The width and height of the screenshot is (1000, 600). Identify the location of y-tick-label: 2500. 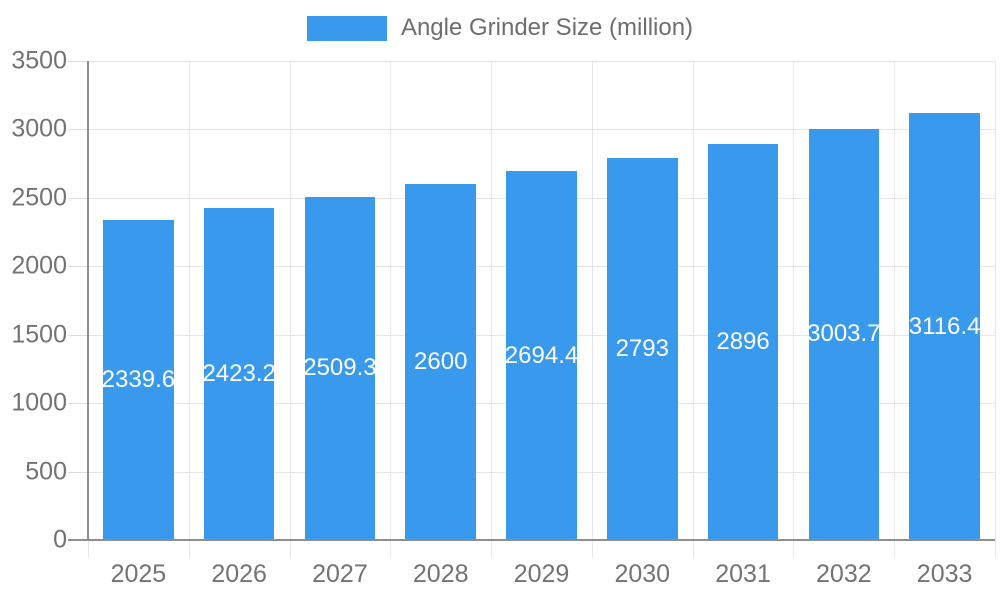
(39, 197).